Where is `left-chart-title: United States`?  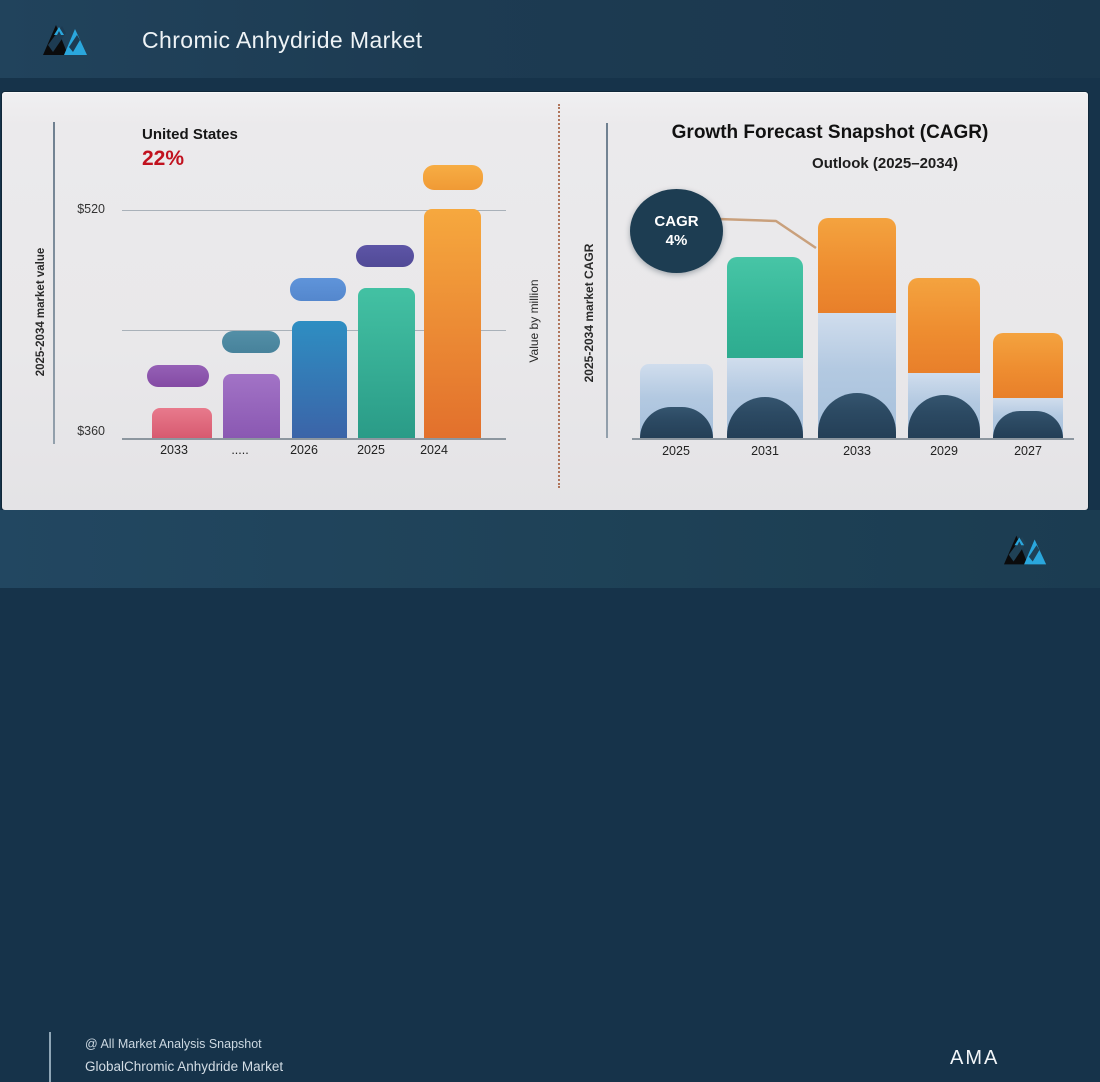 left-chart-title: United States is located at coordinates (190, 134).